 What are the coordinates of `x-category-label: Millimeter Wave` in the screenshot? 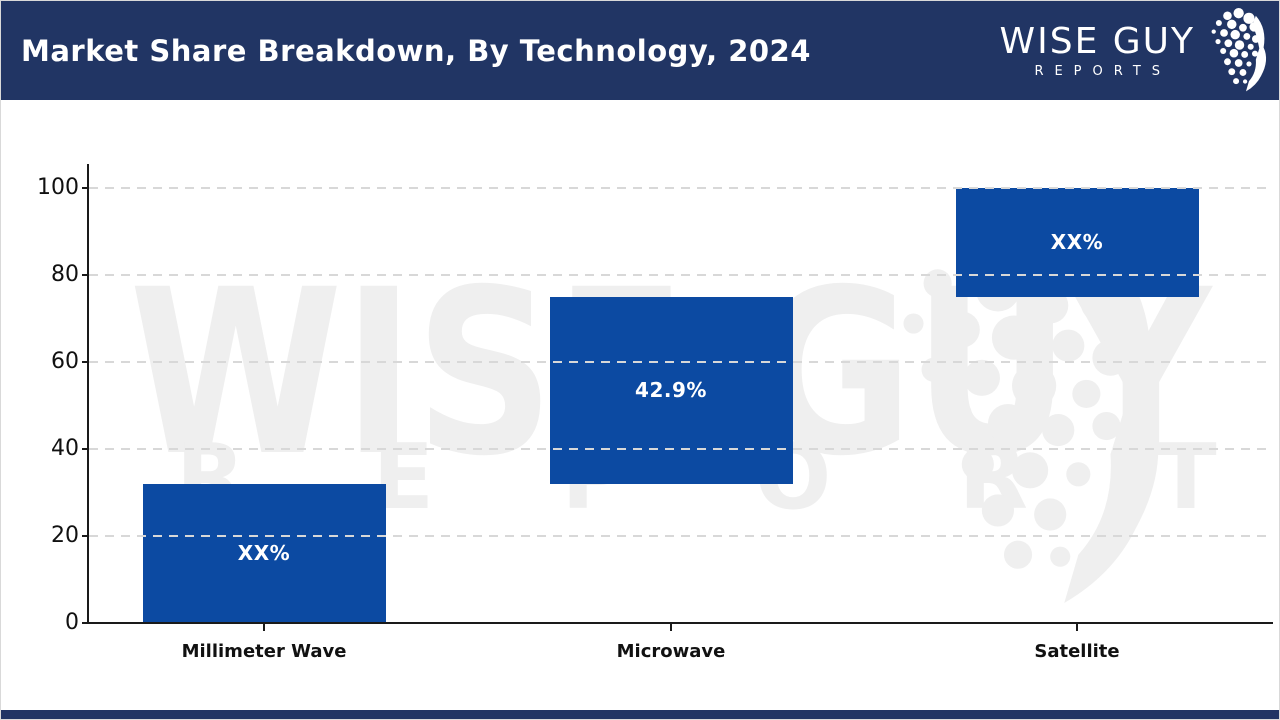 It's located at (264, 651).